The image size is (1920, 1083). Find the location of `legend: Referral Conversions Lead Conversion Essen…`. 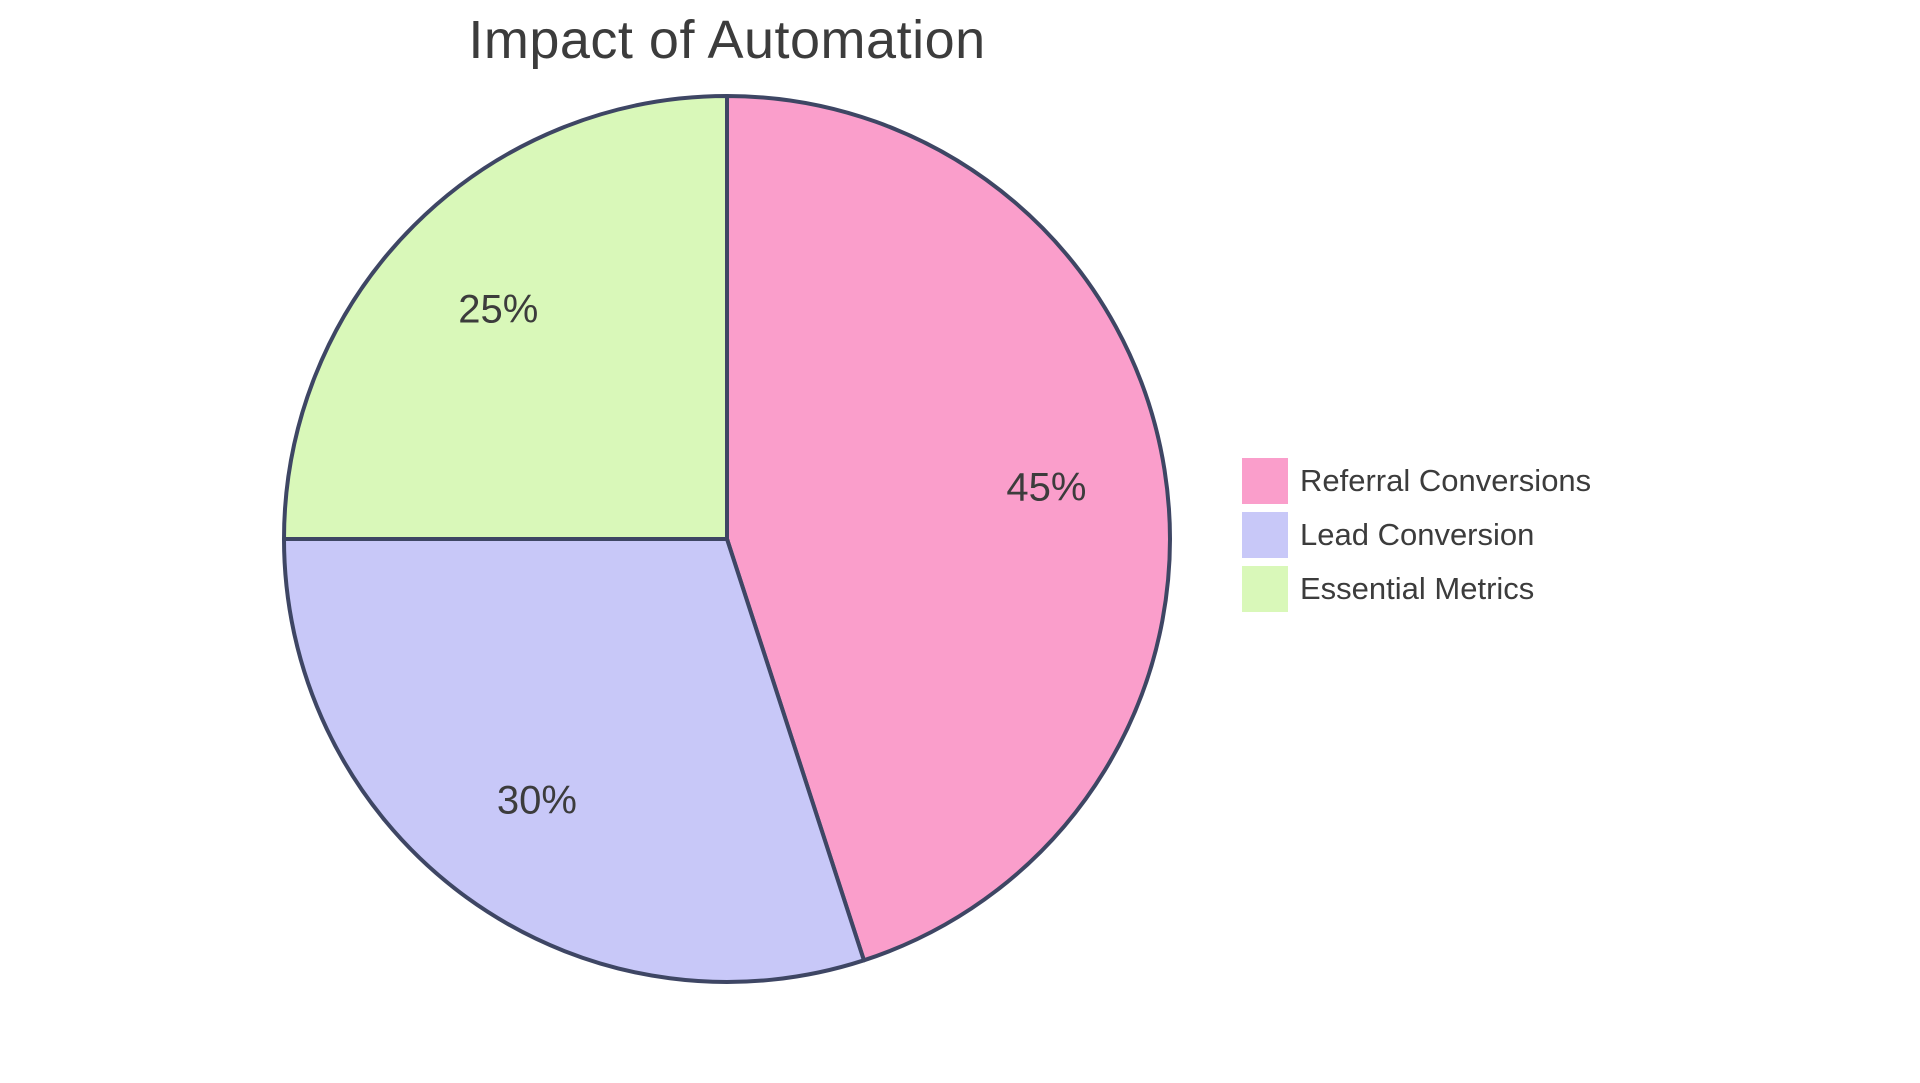

legend: Referral Conversions Lead Conversion Essen… is located at coordinates (1416, 535).